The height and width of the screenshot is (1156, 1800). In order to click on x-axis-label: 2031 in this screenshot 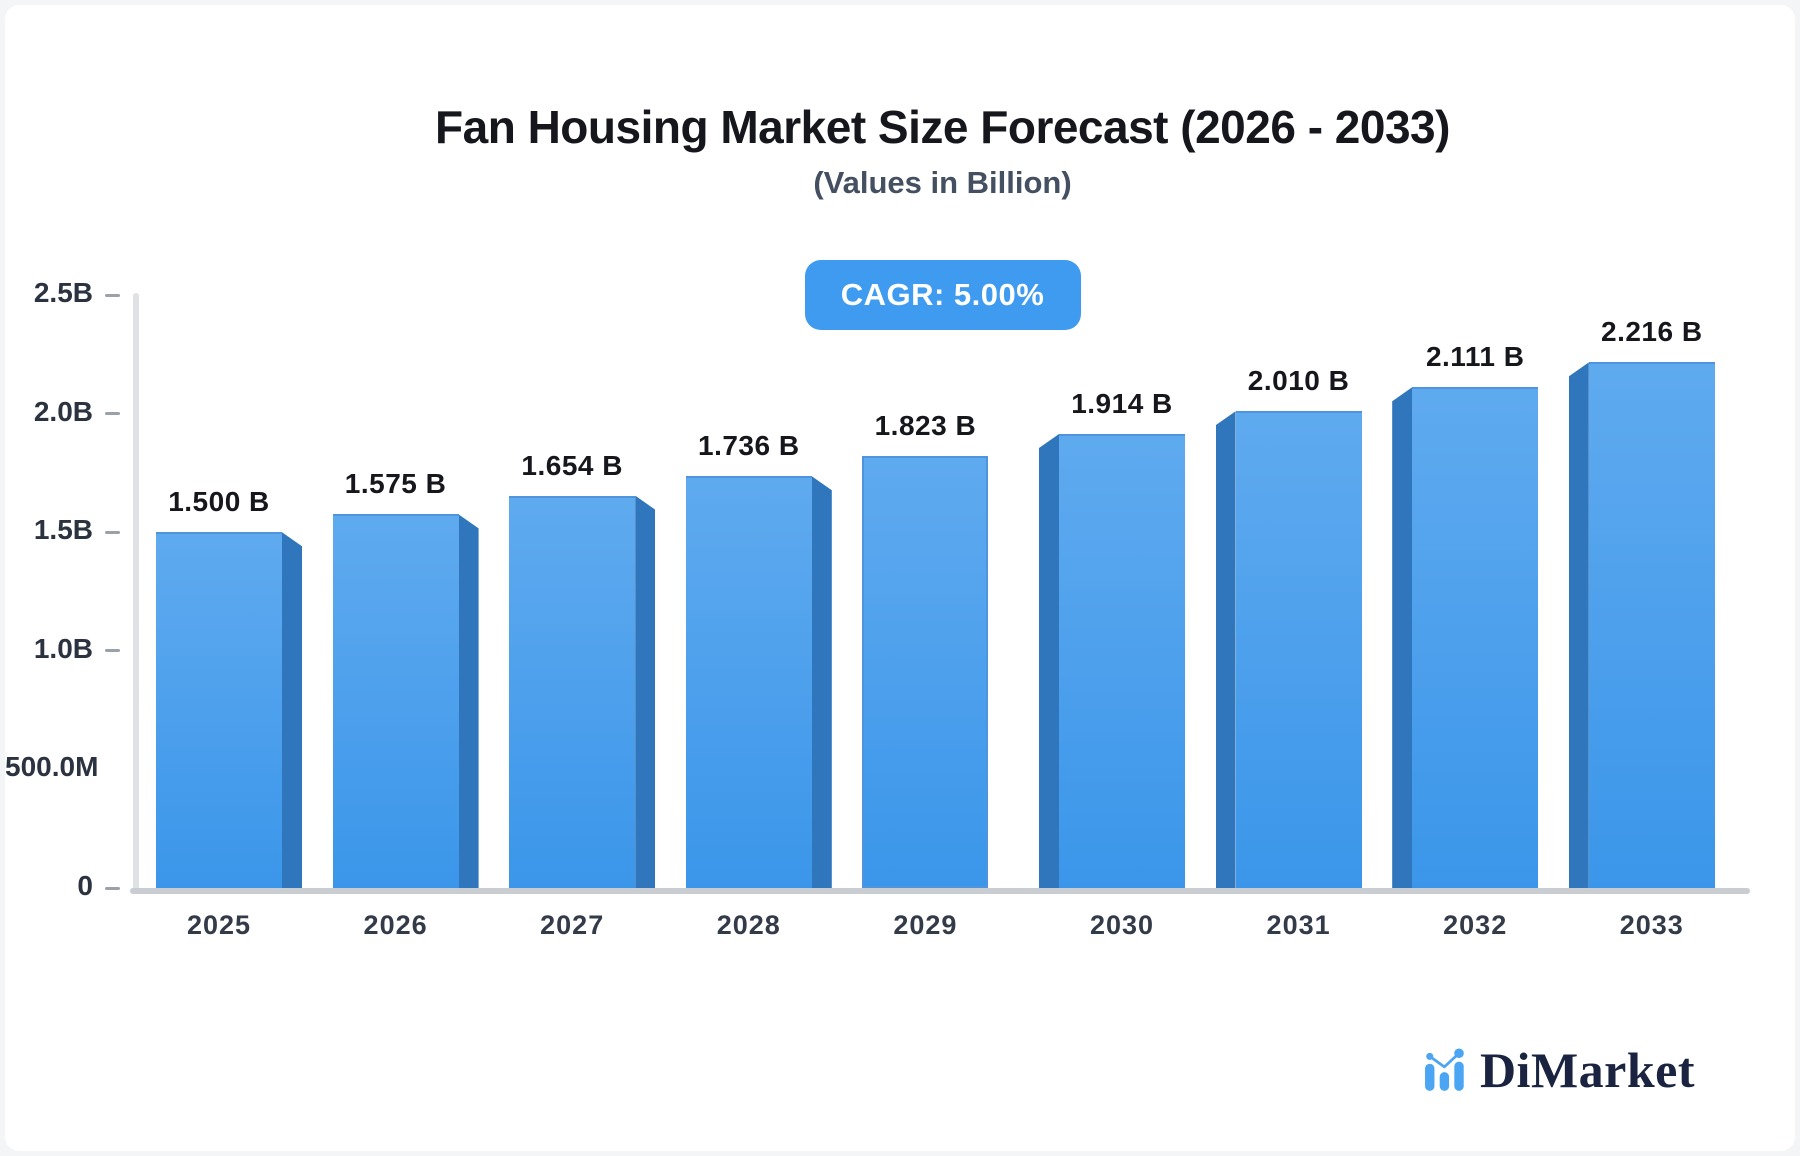, I will do `click(1298, 925)`.